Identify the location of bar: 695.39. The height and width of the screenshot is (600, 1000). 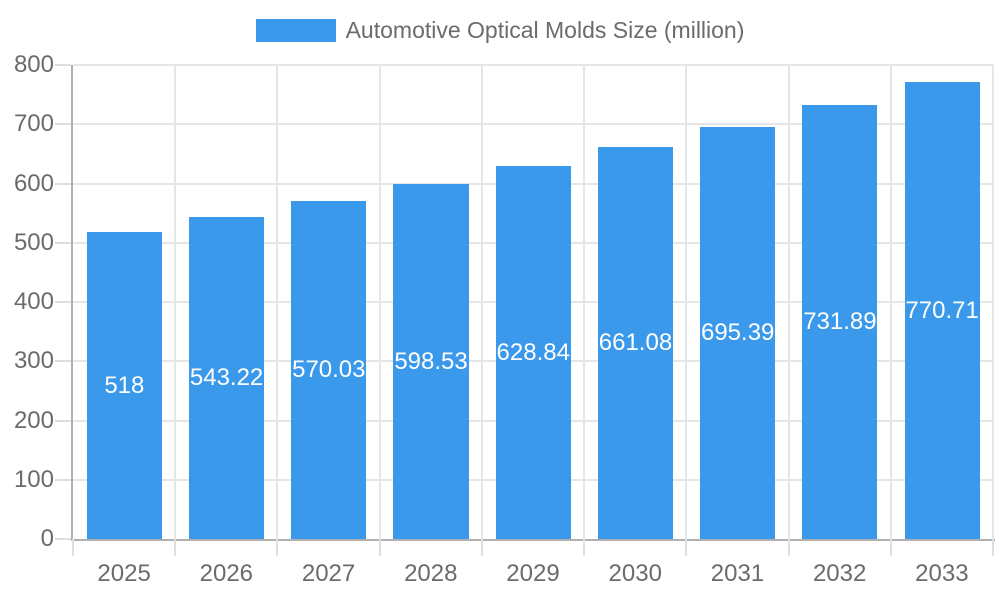
(738, 332).